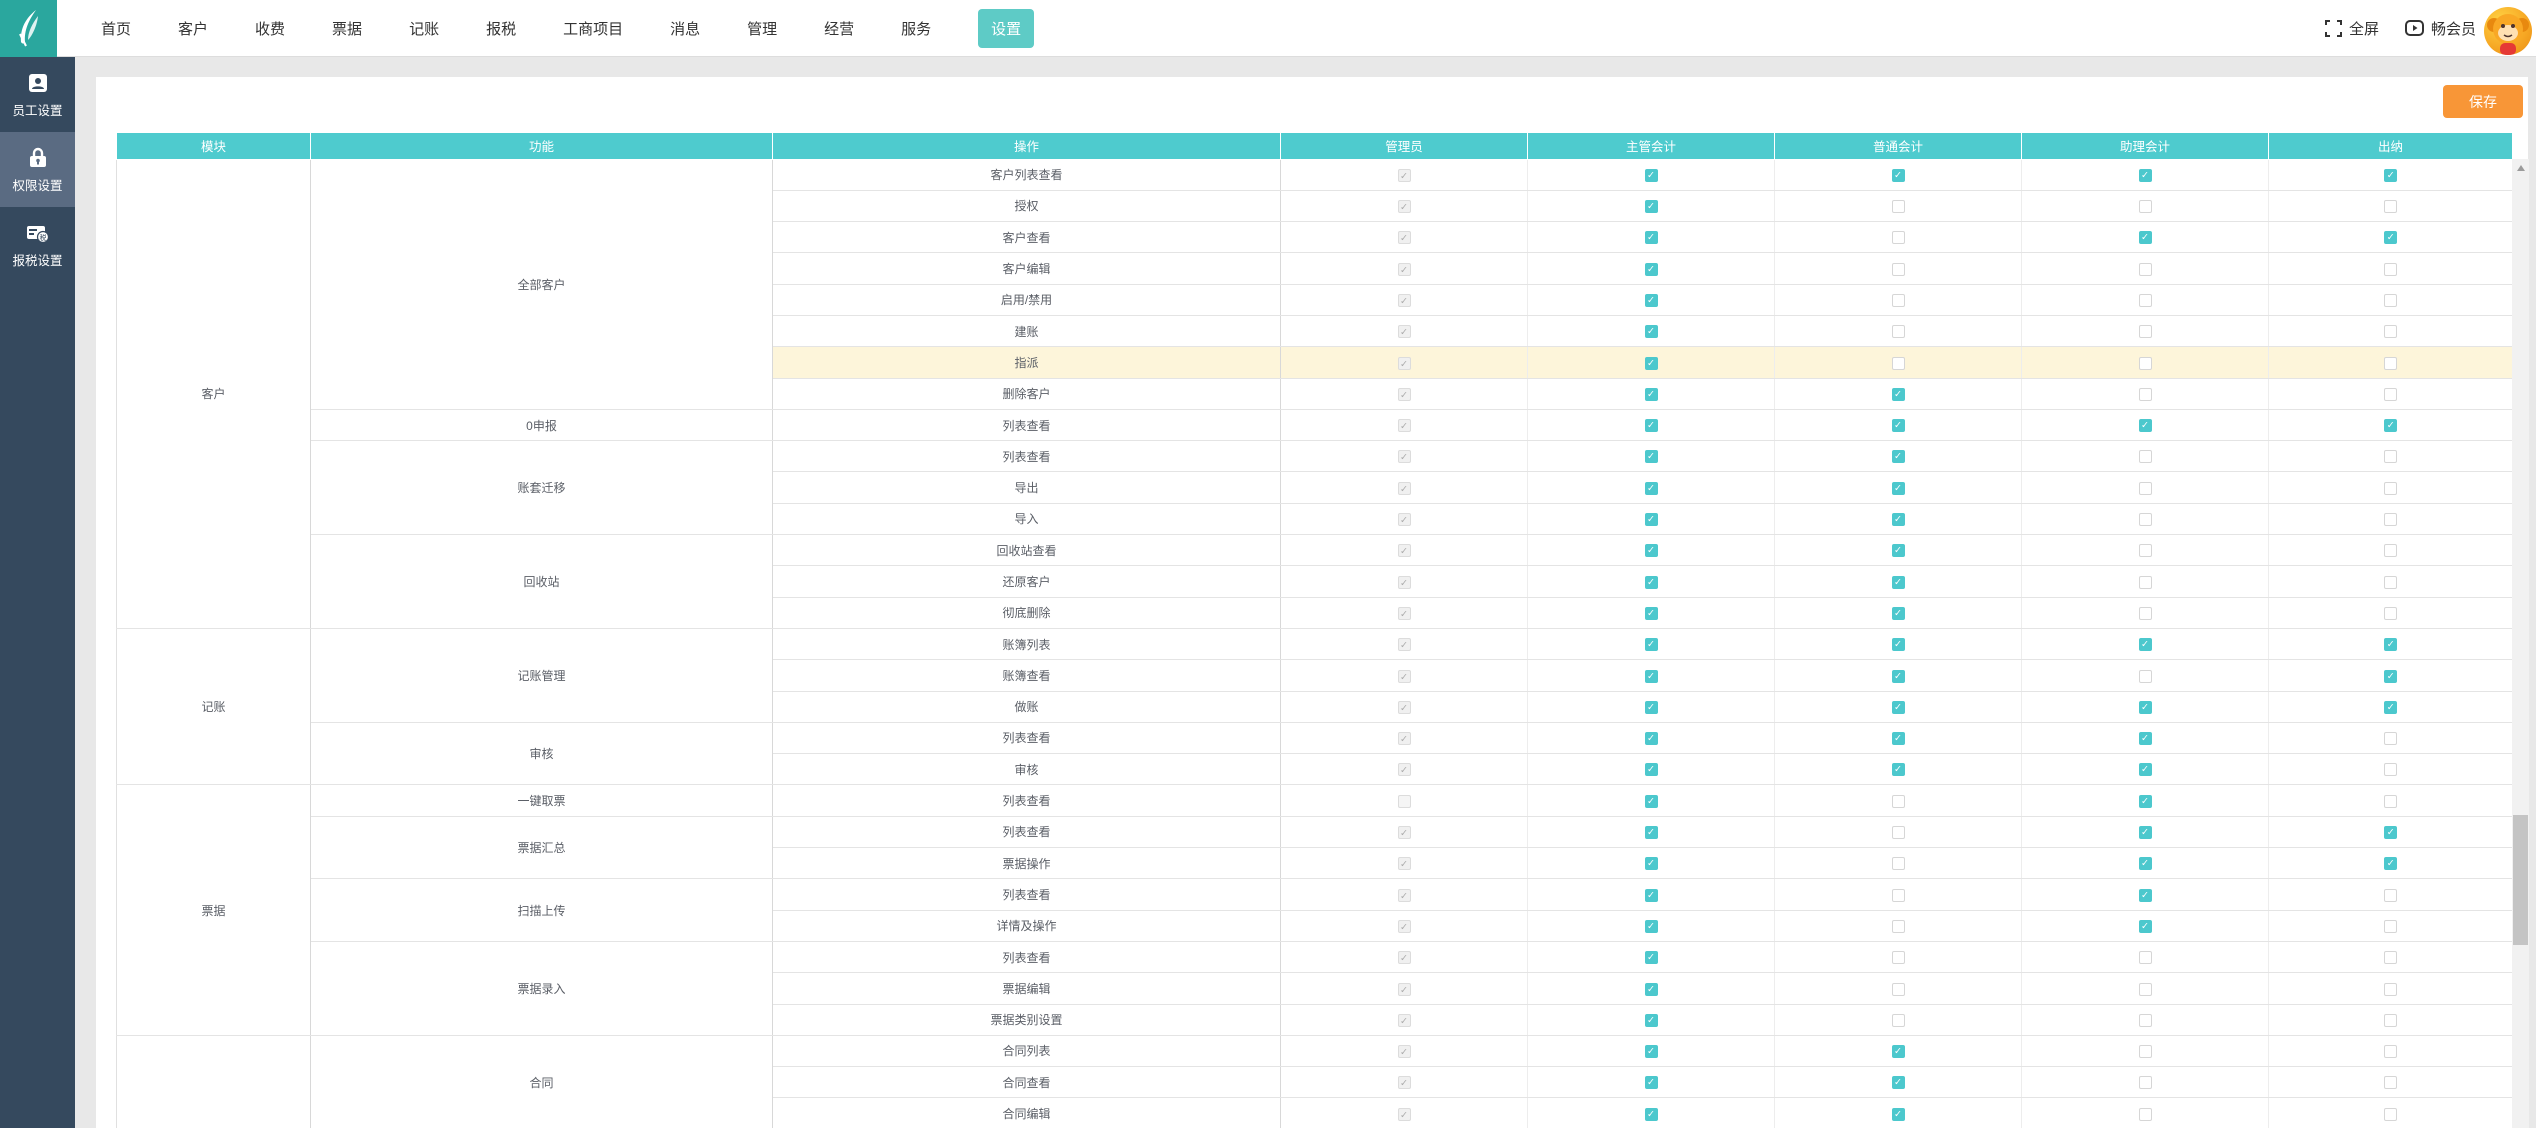  What do you see at coordinates (2508, 31) in the screenshot?
I see `user-avatar` at bounding box center [2508, 31].